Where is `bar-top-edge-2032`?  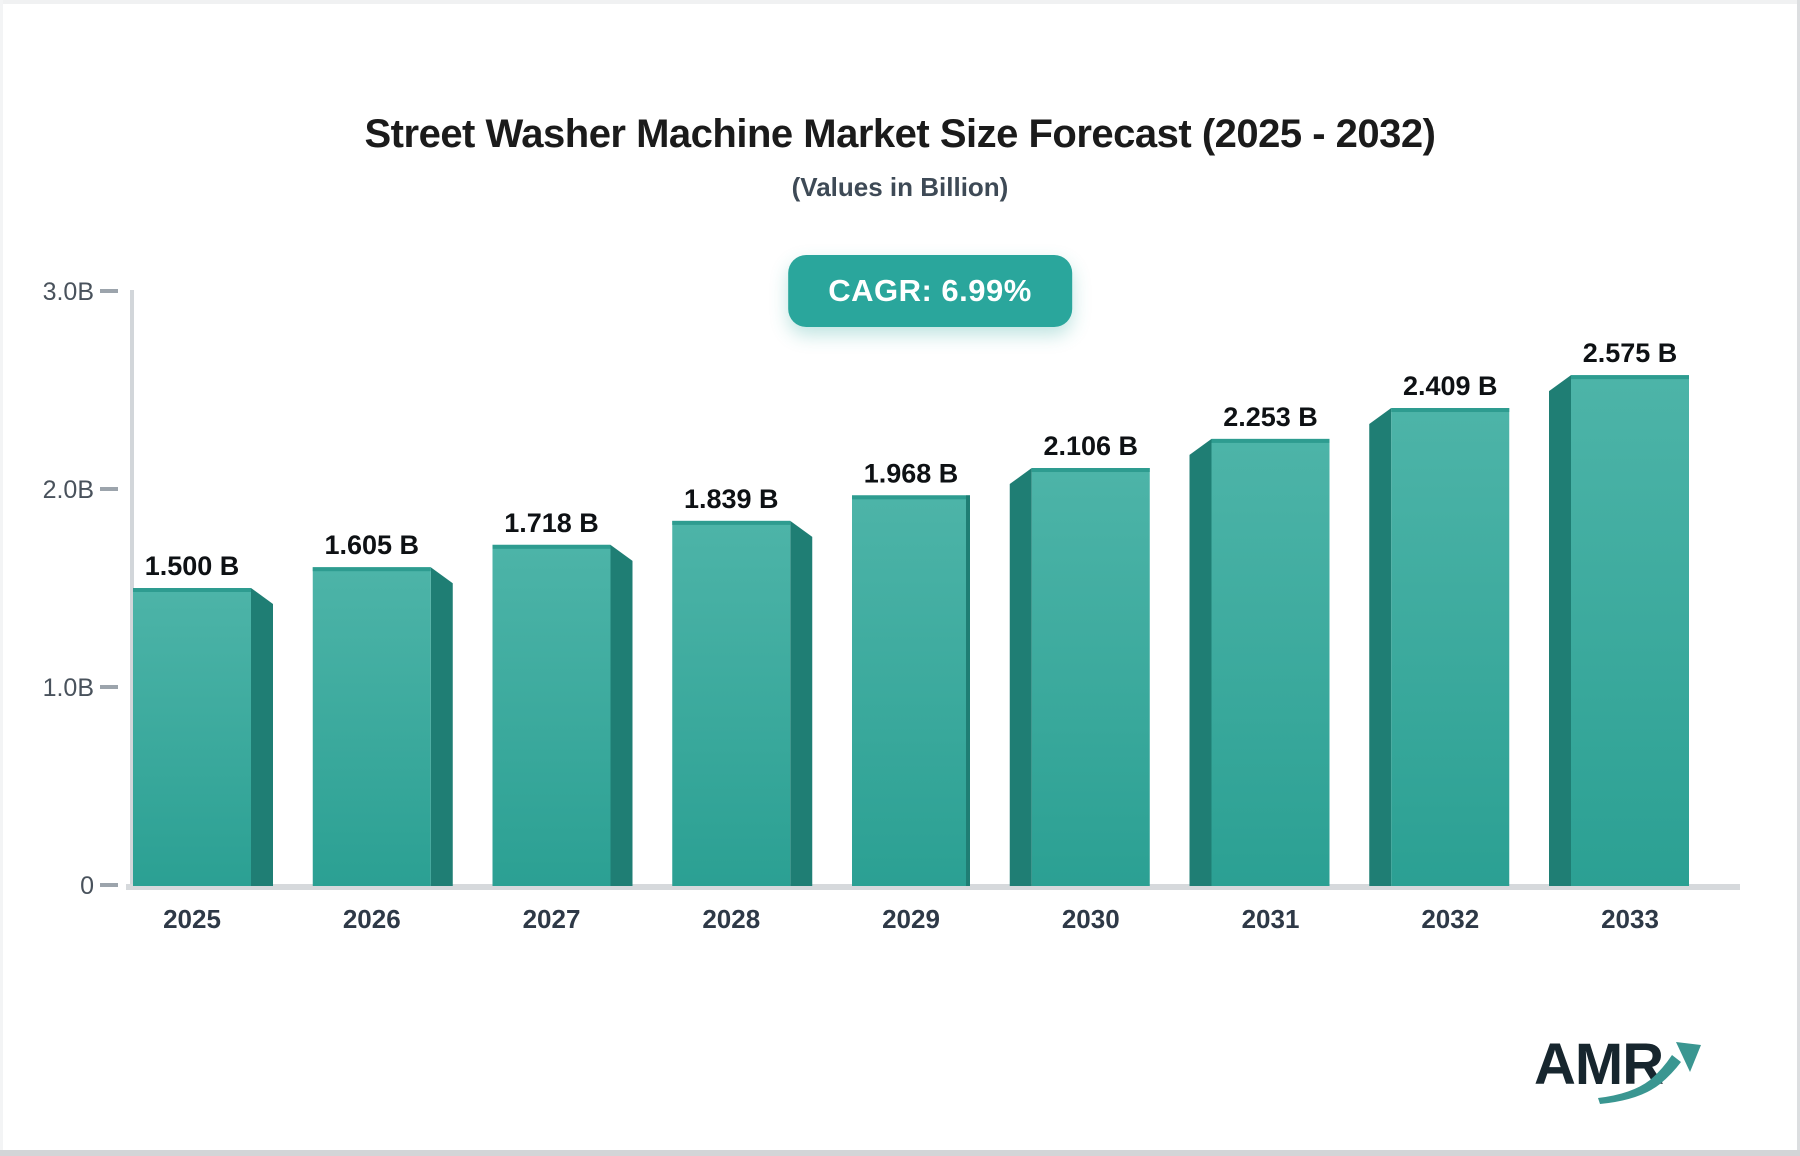 bar-top-edge-2032 is located at coordinates (1450, 410).